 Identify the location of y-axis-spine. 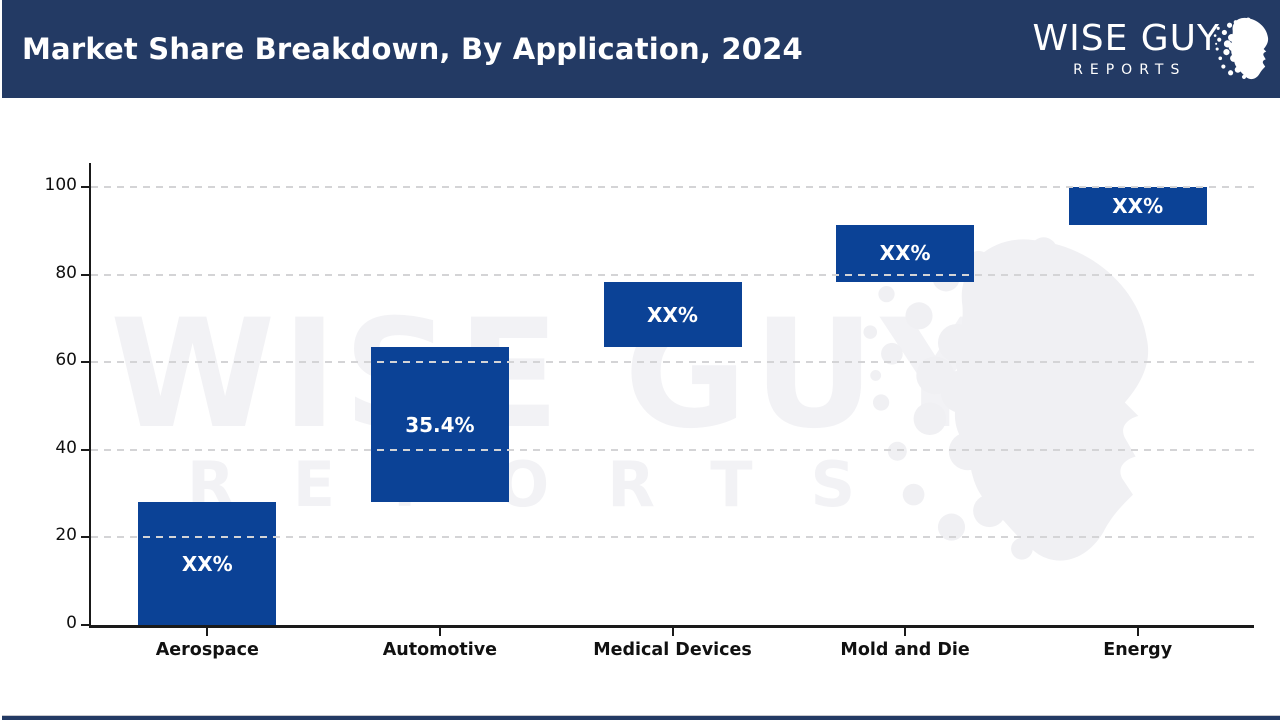
(90, 395).